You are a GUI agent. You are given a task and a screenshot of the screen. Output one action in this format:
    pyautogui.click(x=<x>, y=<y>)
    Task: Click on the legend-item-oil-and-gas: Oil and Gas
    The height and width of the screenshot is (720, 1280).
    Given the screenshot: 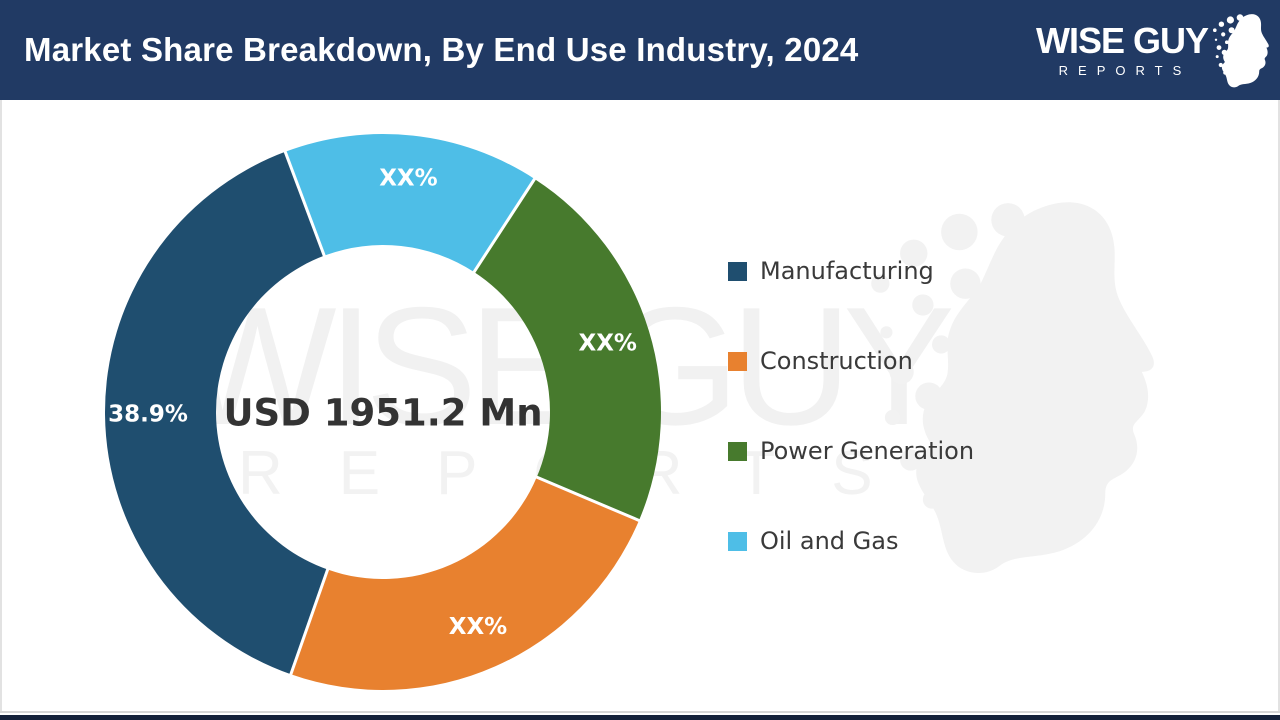 What is the action you would take?
    pyautogui.click(x=851, y=541)
    